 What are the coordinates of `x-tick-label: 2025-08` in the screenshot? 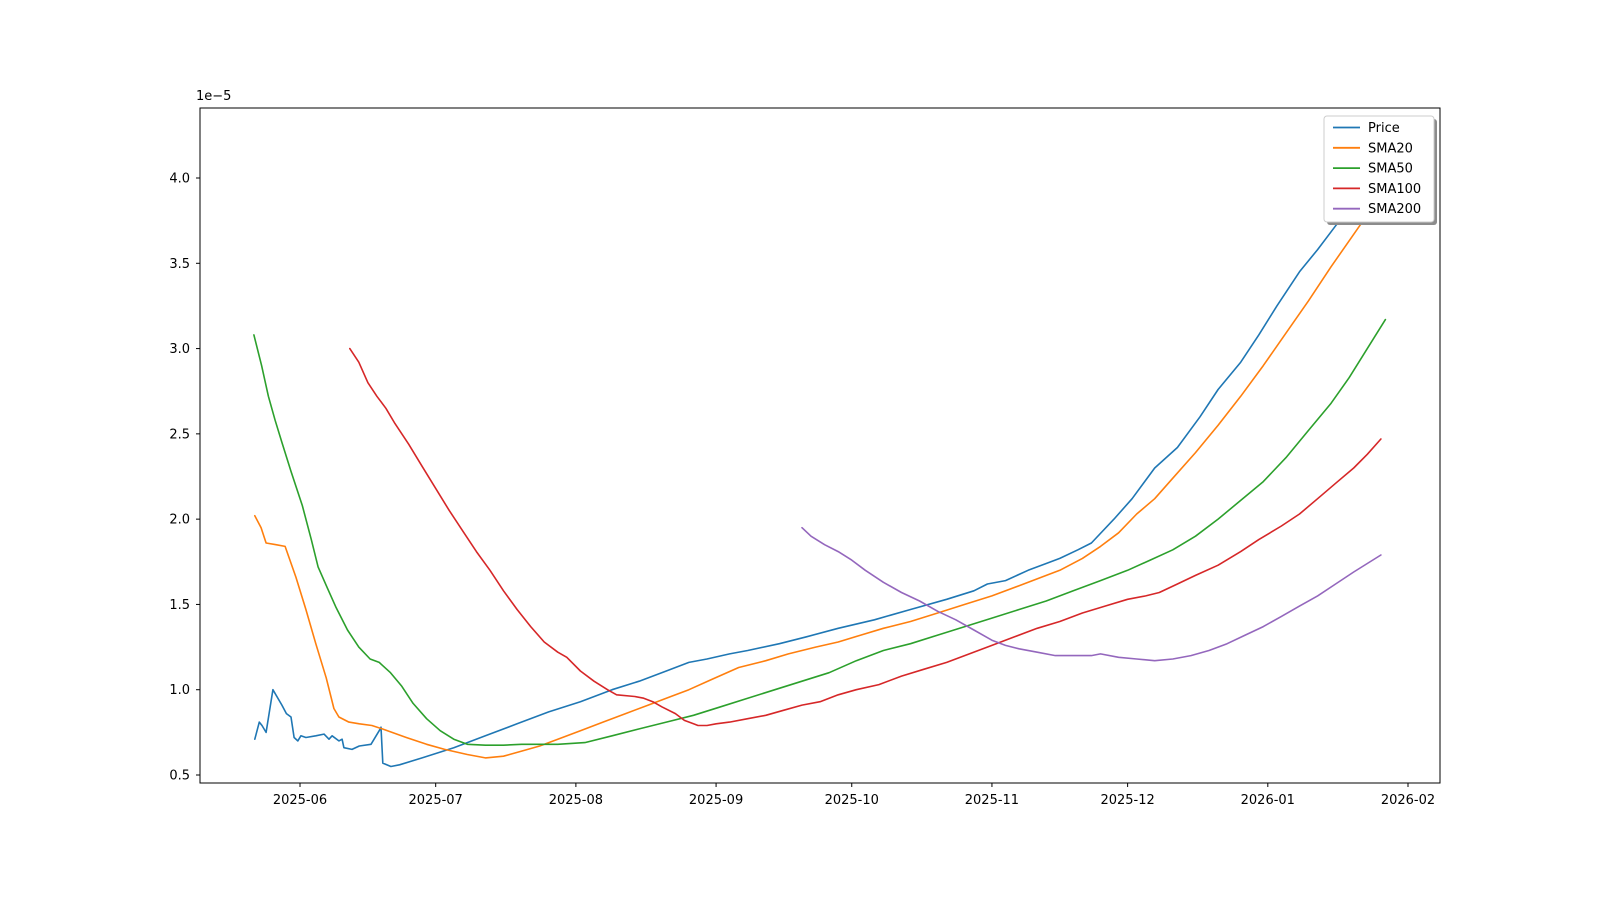 It's located at (576, 800).